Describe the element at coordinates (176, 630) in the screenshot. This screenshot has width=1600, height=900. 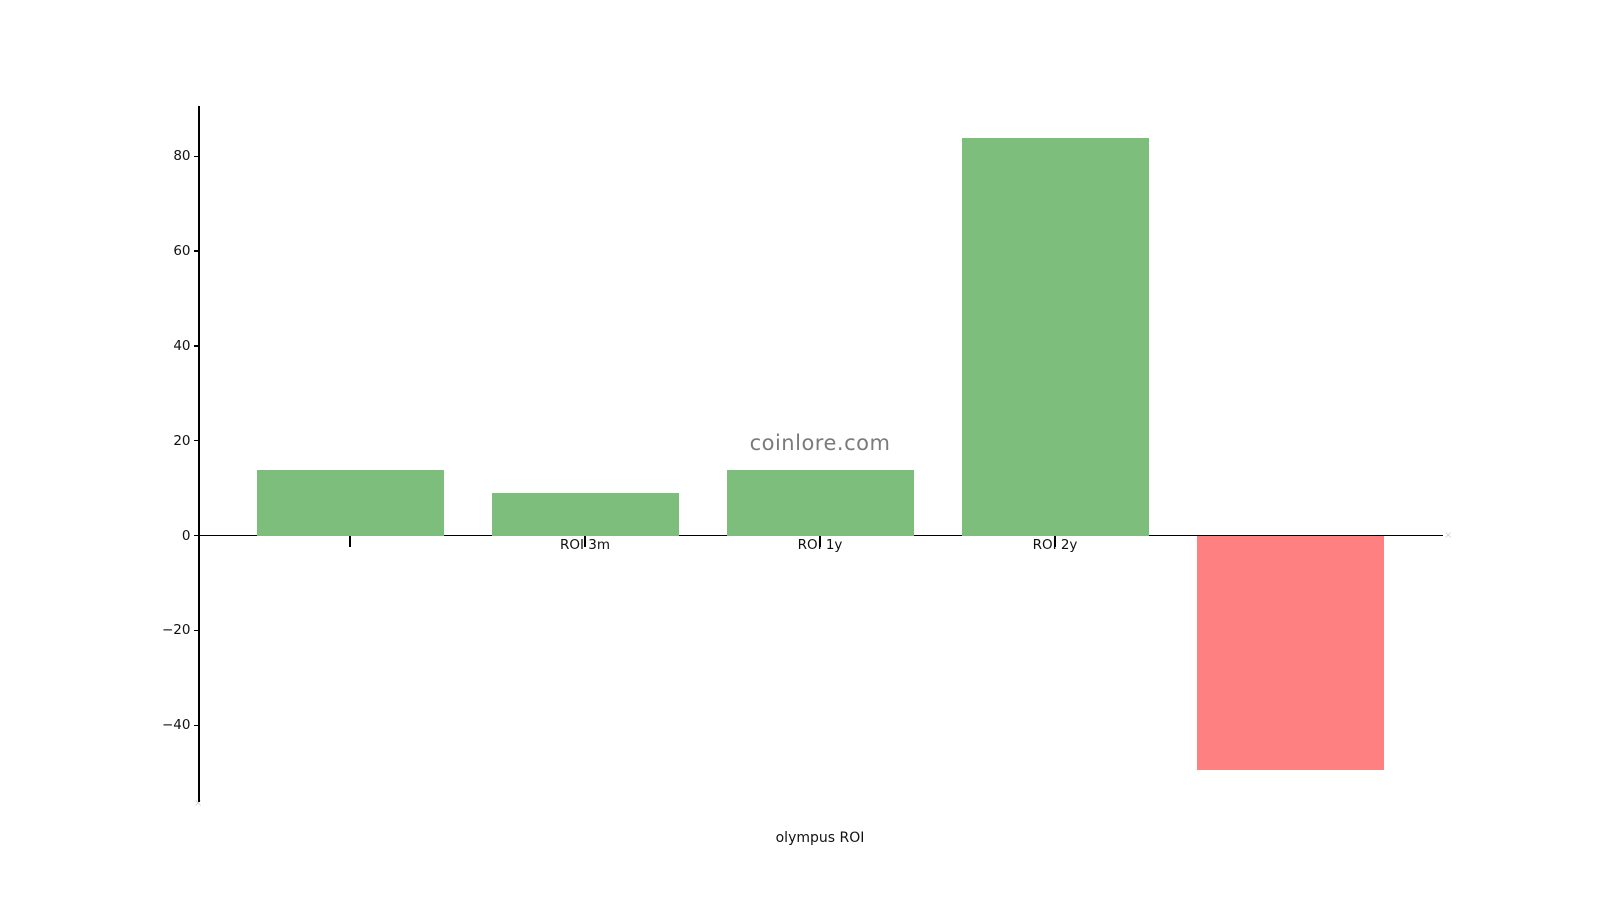
I see `y-tick-label: −20` at that location.